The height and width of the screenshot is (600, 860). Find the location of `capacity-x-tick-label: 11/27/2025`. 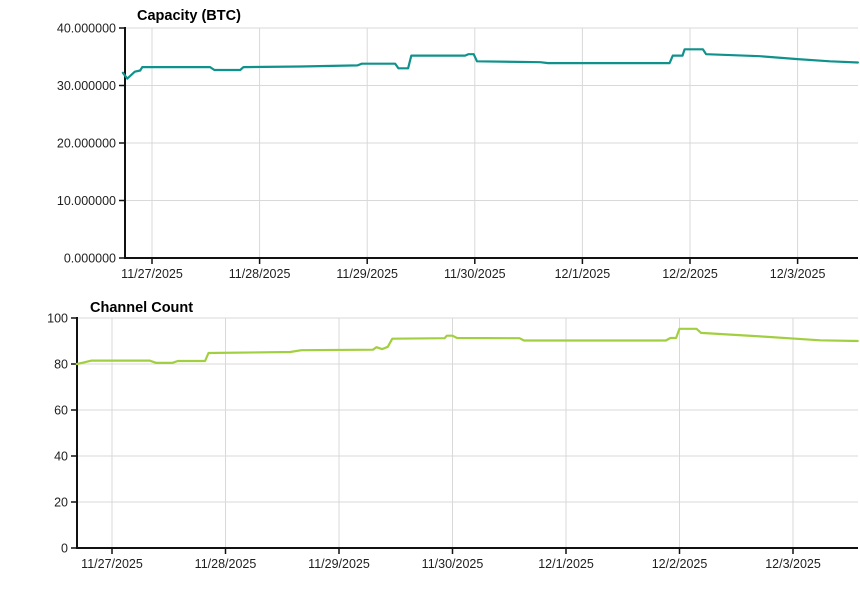

capacity-x-tick-label: 11/27/2025 is located at coordinates (152, 274).